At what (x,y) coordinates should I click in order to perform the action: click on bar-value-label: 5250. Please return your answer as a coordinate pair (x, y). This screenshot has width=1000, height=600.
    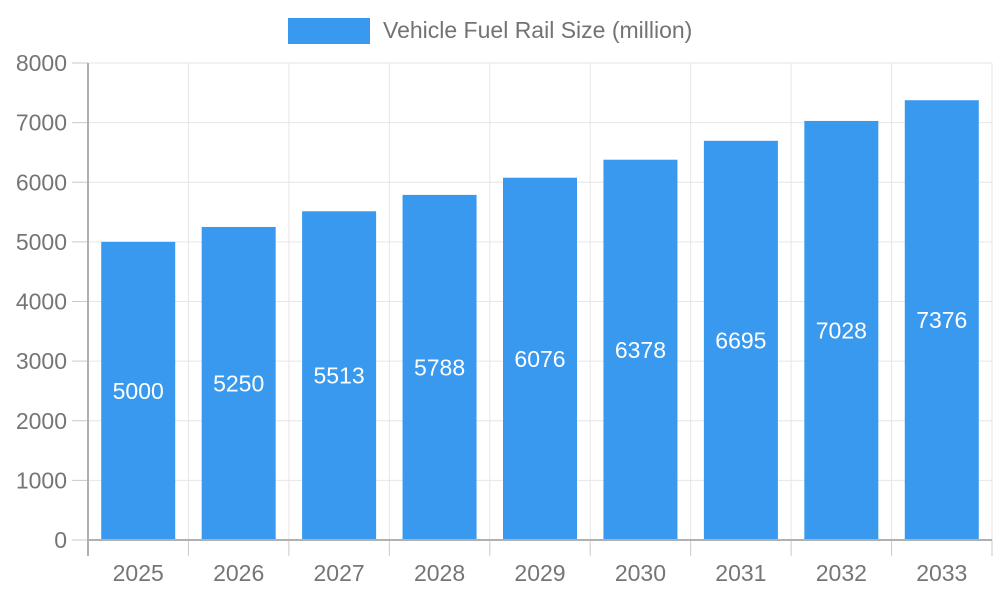
    Looking at the image, I should click on (238, 383).